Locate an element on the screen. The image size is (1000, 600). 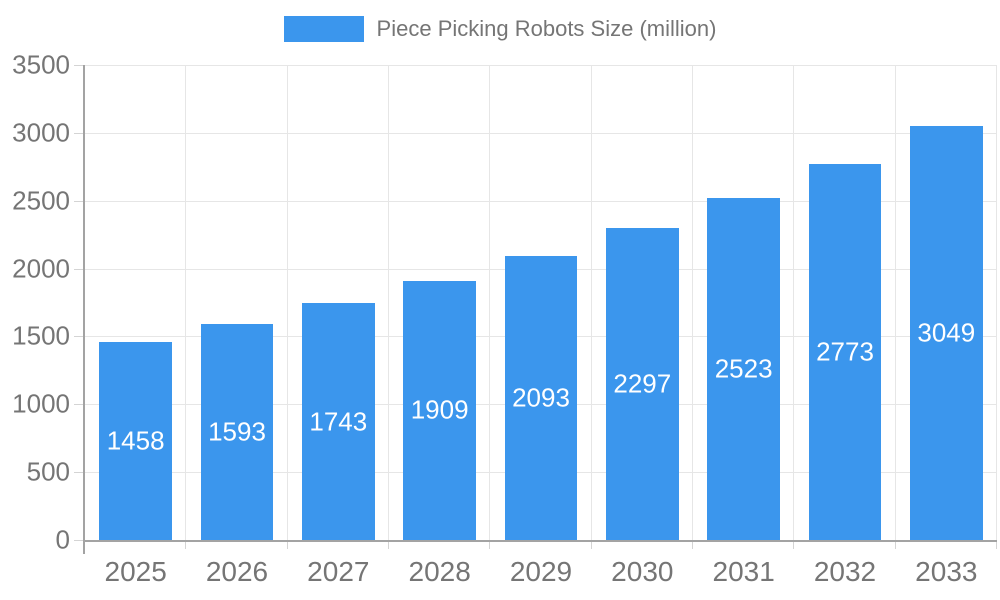
bar-2029: 2093 is located at coordinates (541, 397).